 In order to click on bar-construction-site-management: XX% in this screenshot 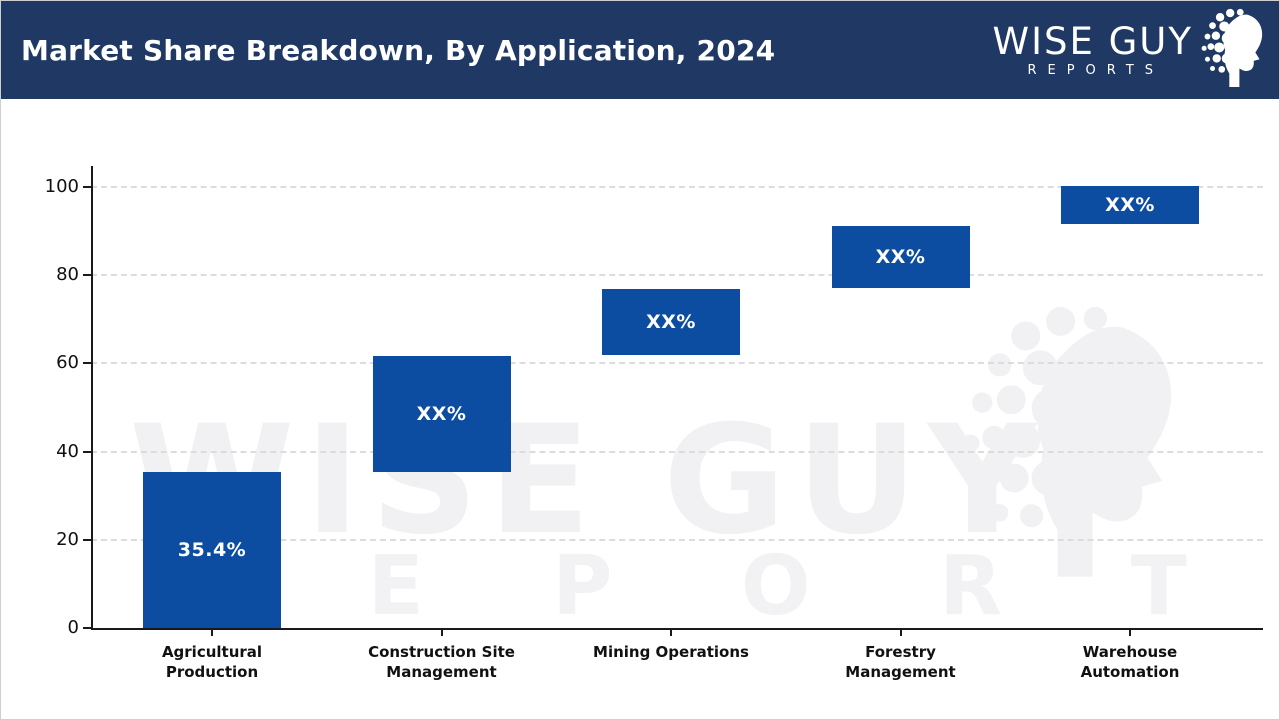, I will do `click(441, 414)`.